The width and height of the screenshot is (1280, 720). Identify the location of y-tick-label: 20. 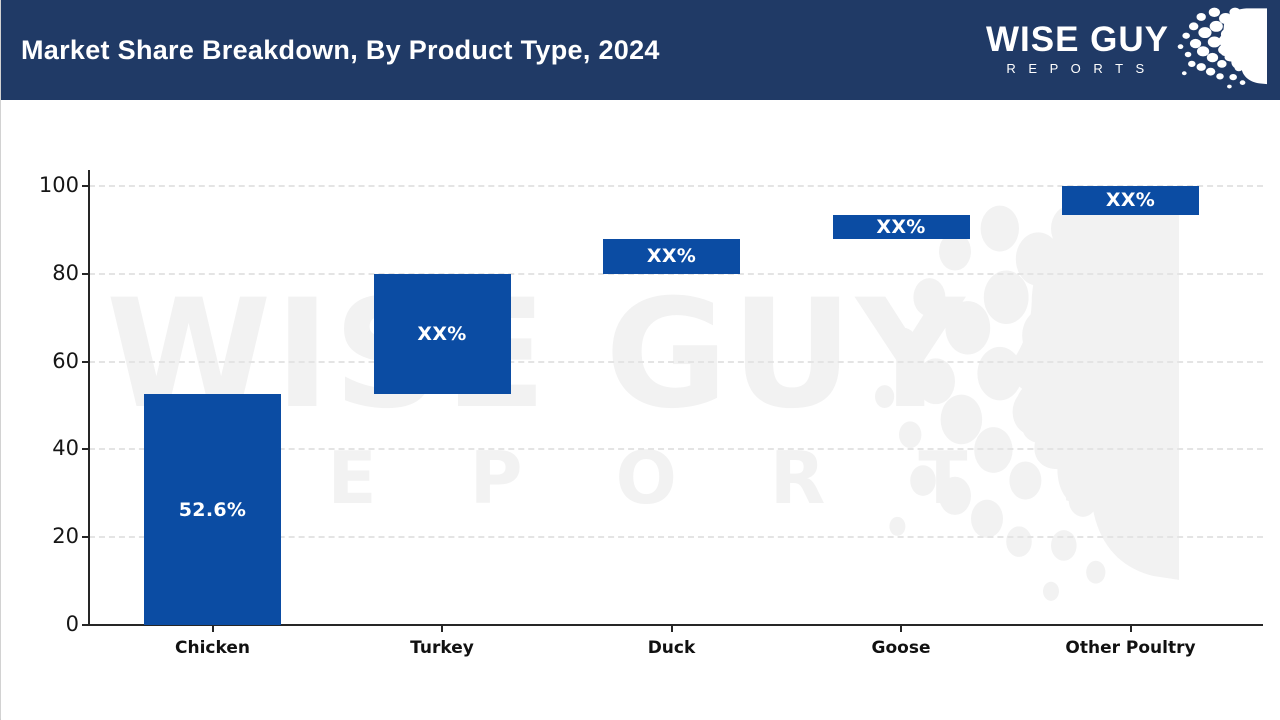
(65, 536).